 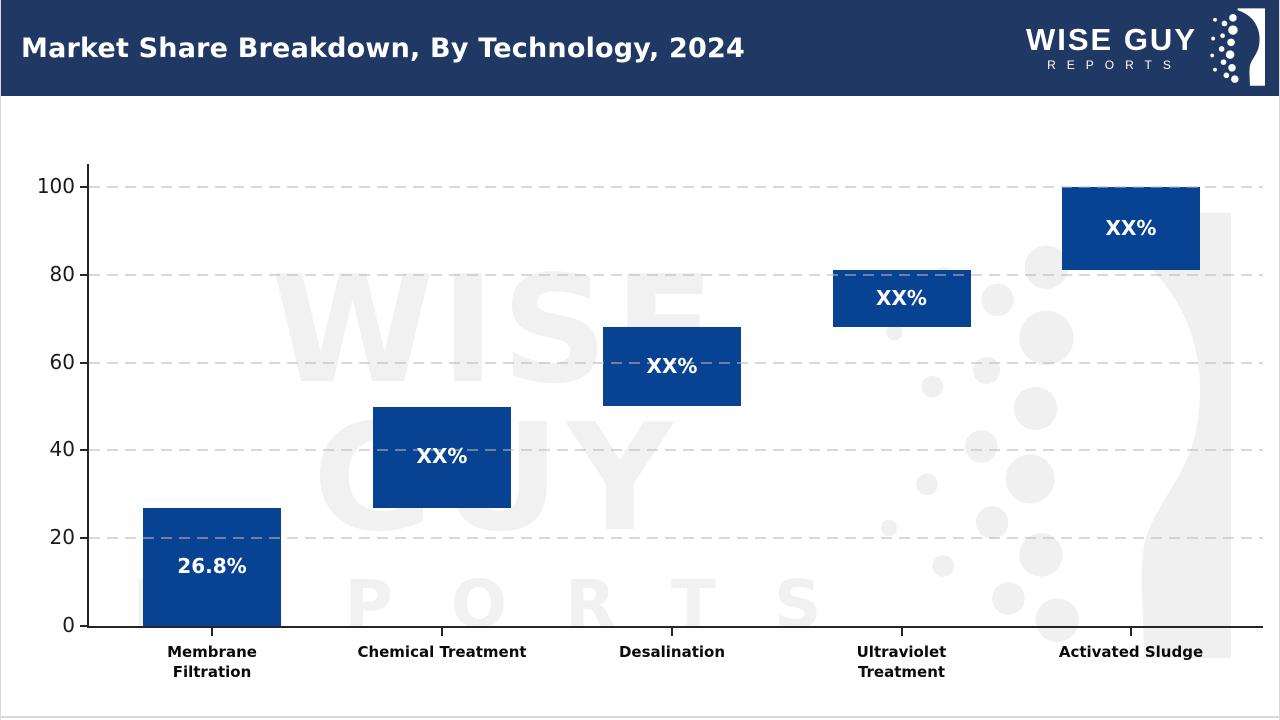 I want to click on brand-subname: REPORTS, so click(x=1114, y=65).